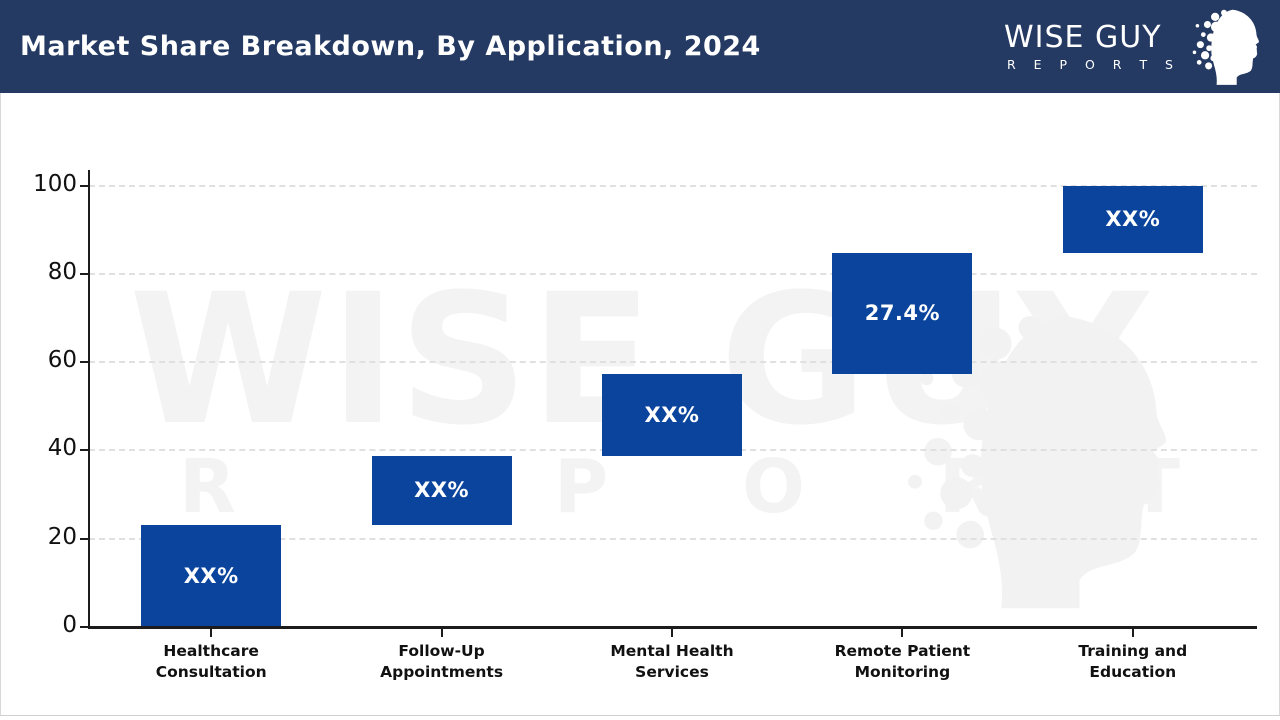 The height and width of the screenshot is (720, 1280). I want to click on x-category-label-line: Education, so click(1133, 672).